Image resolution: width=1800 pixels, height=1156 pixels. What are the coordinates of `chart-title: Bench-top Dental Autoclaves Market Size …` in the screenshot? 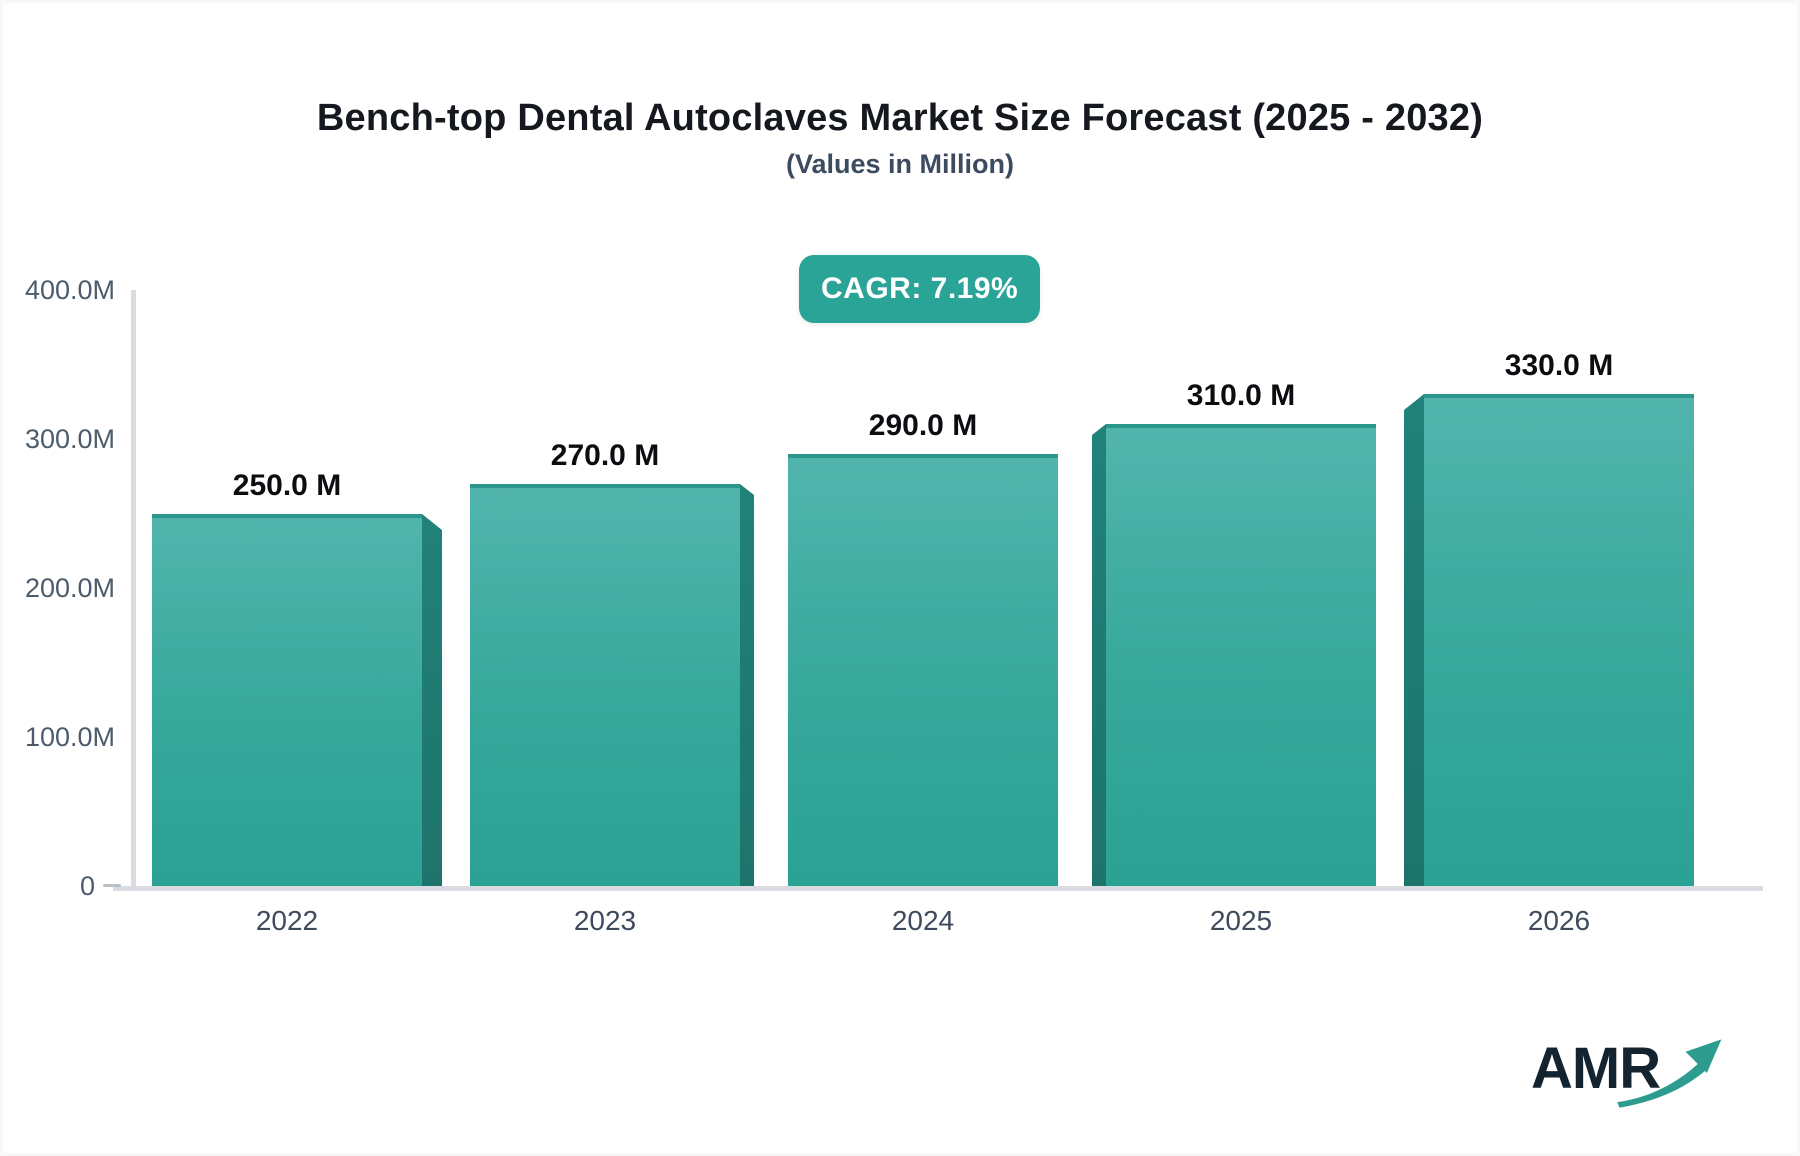 It's located at (900, 118).